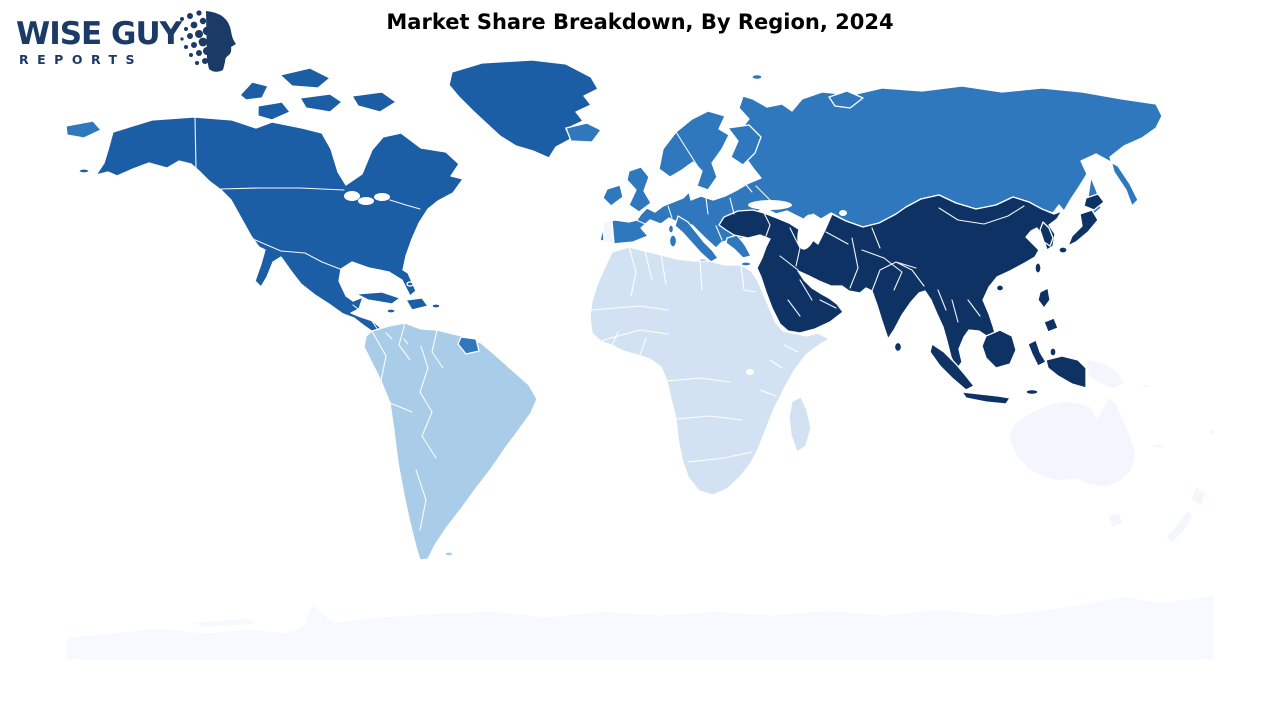 The height and width of the screenshot is (720, 1280). I want to click on jamaica, so click(391, 311).